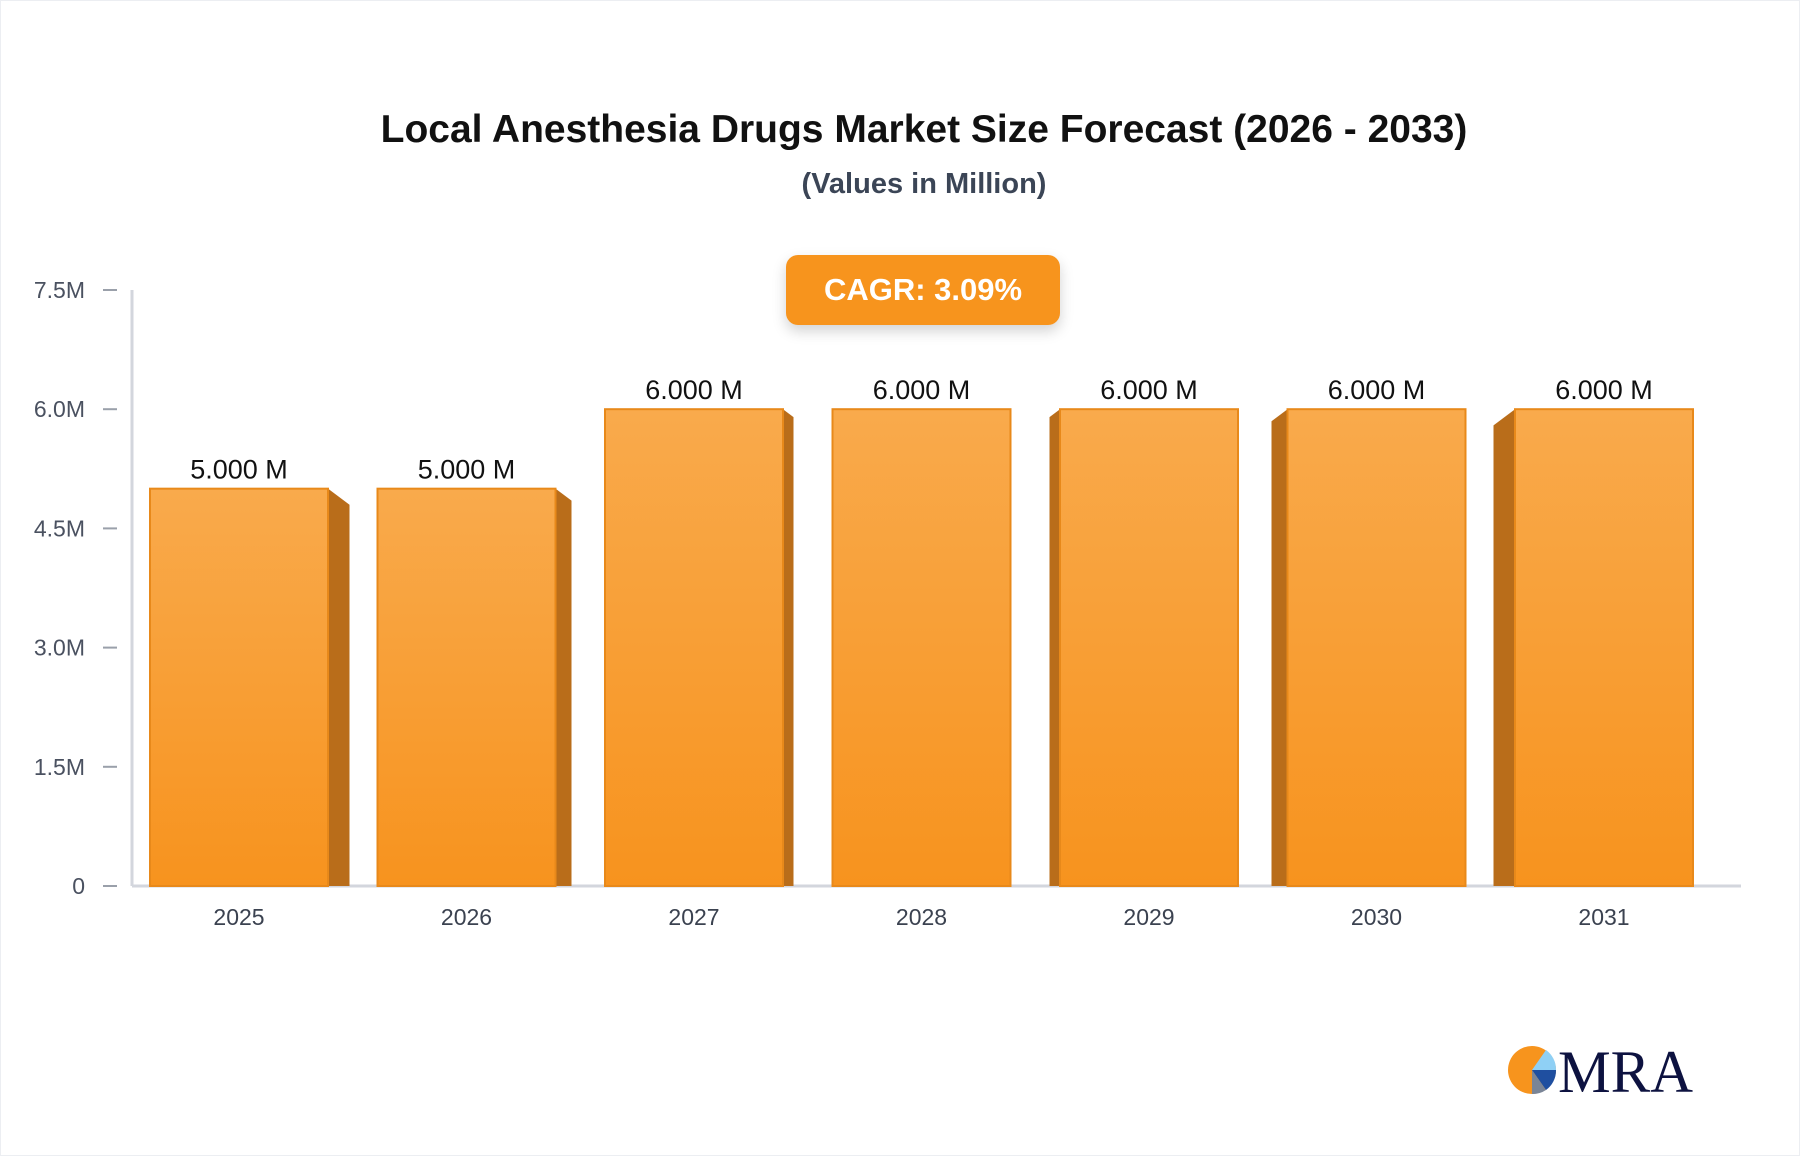 The height and width of the screenshot is (1156, 1800). I want to click on bar-2029, so click(1149, 647).